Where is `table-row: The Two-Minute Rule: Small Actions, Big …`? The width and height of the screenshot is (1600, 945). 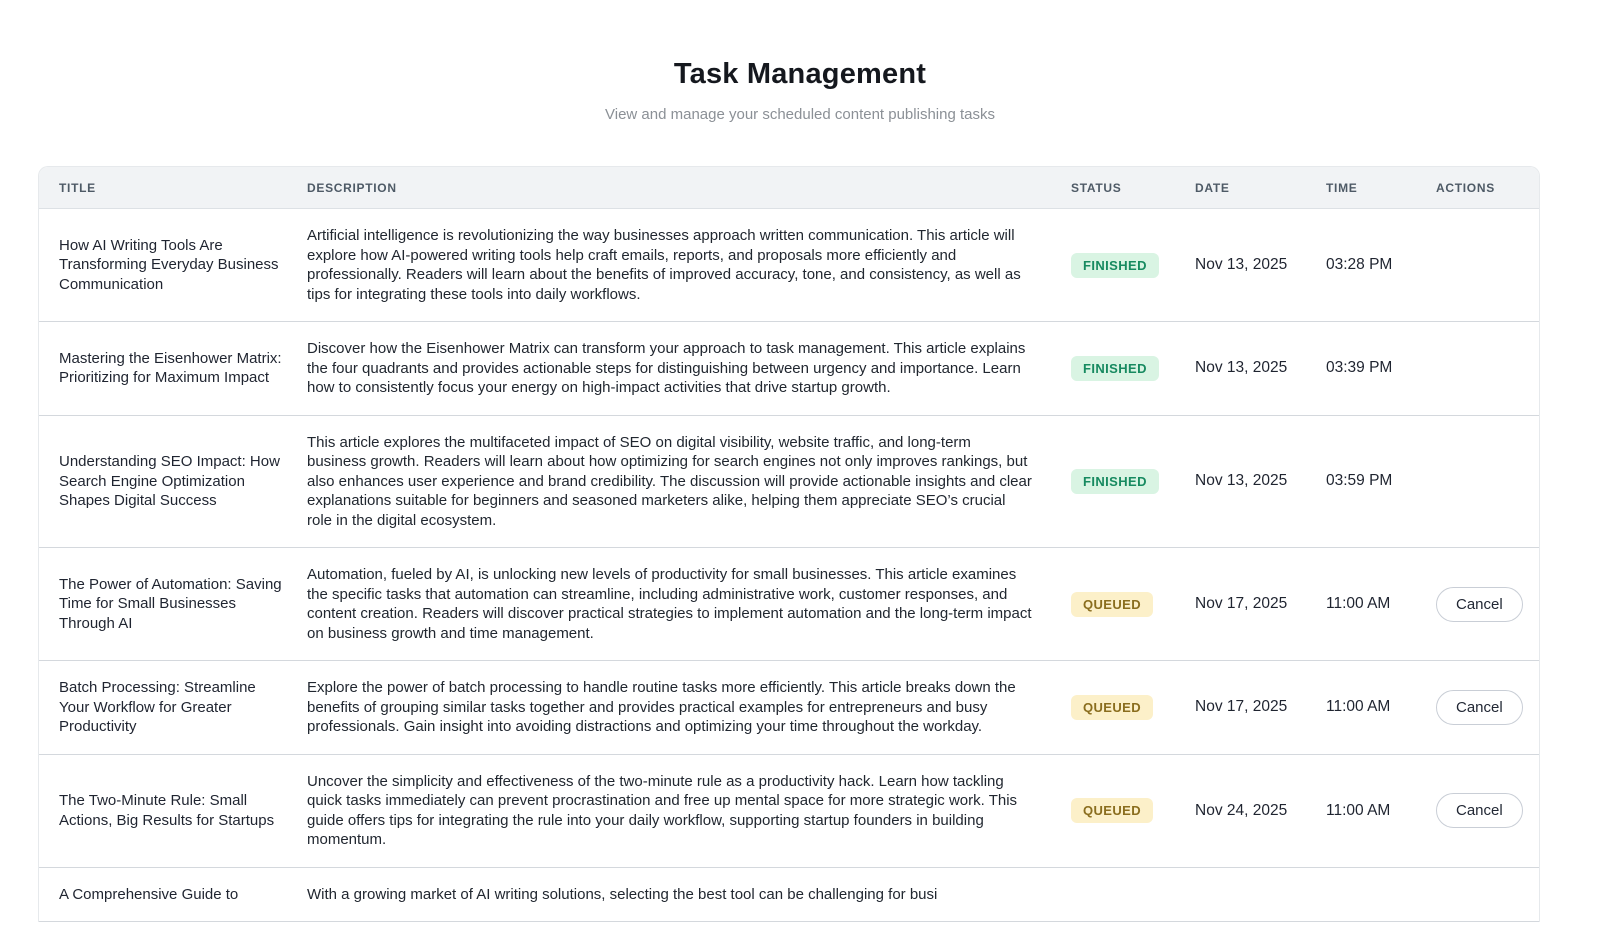 table-row: The Two-Minute Rule: Small Actions, Big … is located at coordinates (789, 811).